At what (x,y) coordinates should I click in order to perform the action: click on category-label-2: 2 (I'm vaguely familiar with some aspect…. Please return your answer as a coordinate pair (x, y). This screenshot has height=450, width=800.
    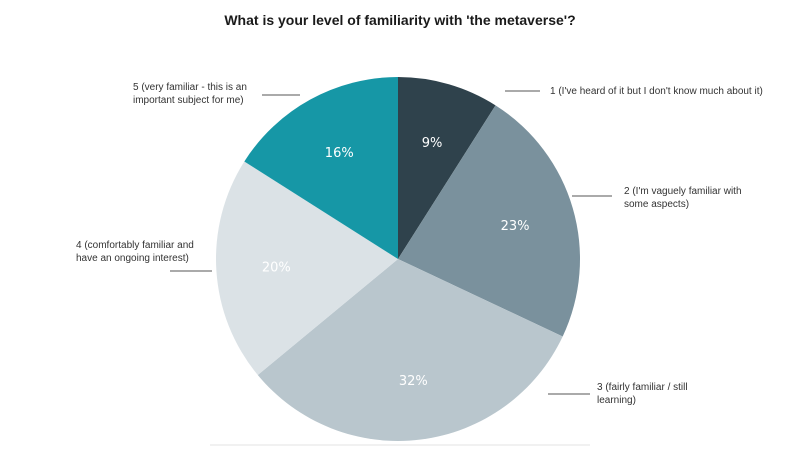
    Looking at the image, I should click on (683, 198).